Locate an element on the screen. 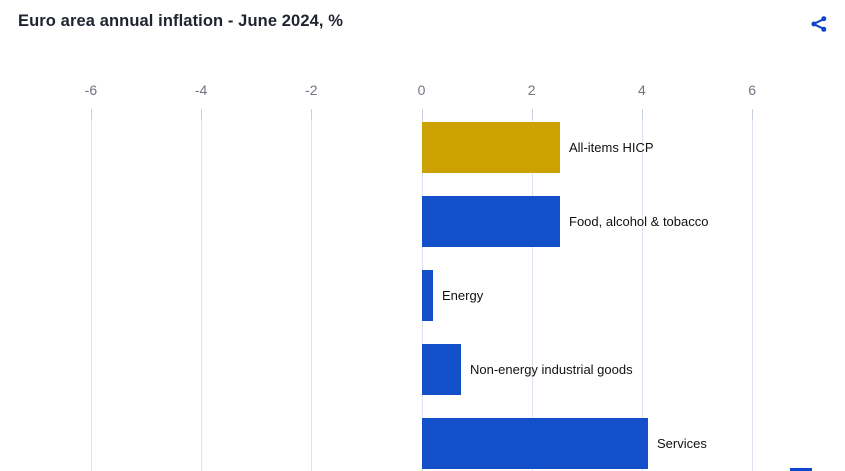 Image resolution: width=845 pixels, height=471 pixels. bar-all-items-hicp is located at coordinates (491, 147).